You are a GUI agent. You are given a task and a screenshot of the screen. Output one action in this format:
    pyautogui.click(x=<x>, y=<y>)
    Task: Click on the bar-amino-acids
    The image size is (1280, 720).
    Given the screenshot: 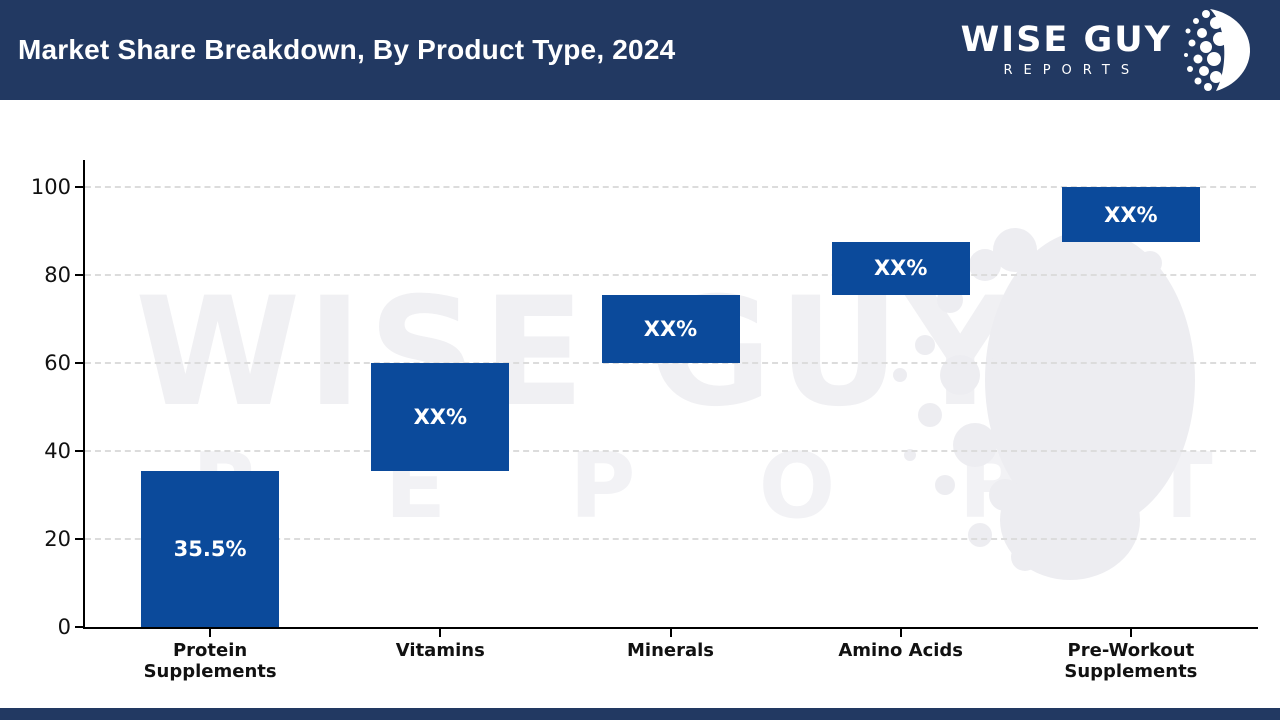 What is the action you would take?
    pyautogui.click(x=900, y=268)
    